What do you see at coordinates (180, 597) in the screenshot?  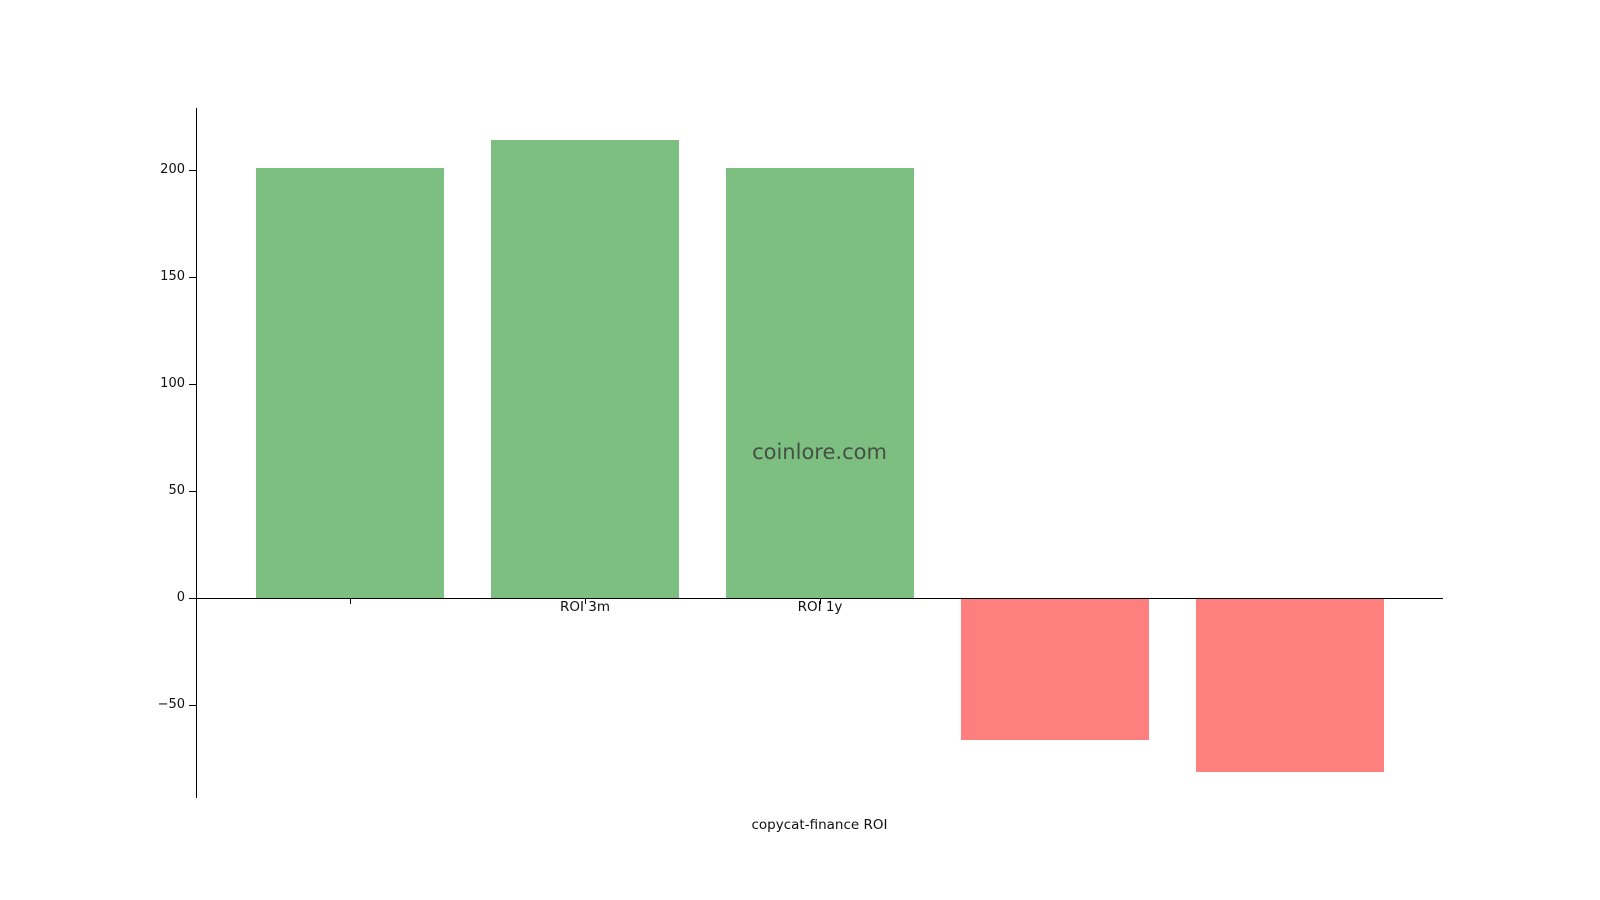 I see `y-tick-label: 0` at bounding box center [180, 597].